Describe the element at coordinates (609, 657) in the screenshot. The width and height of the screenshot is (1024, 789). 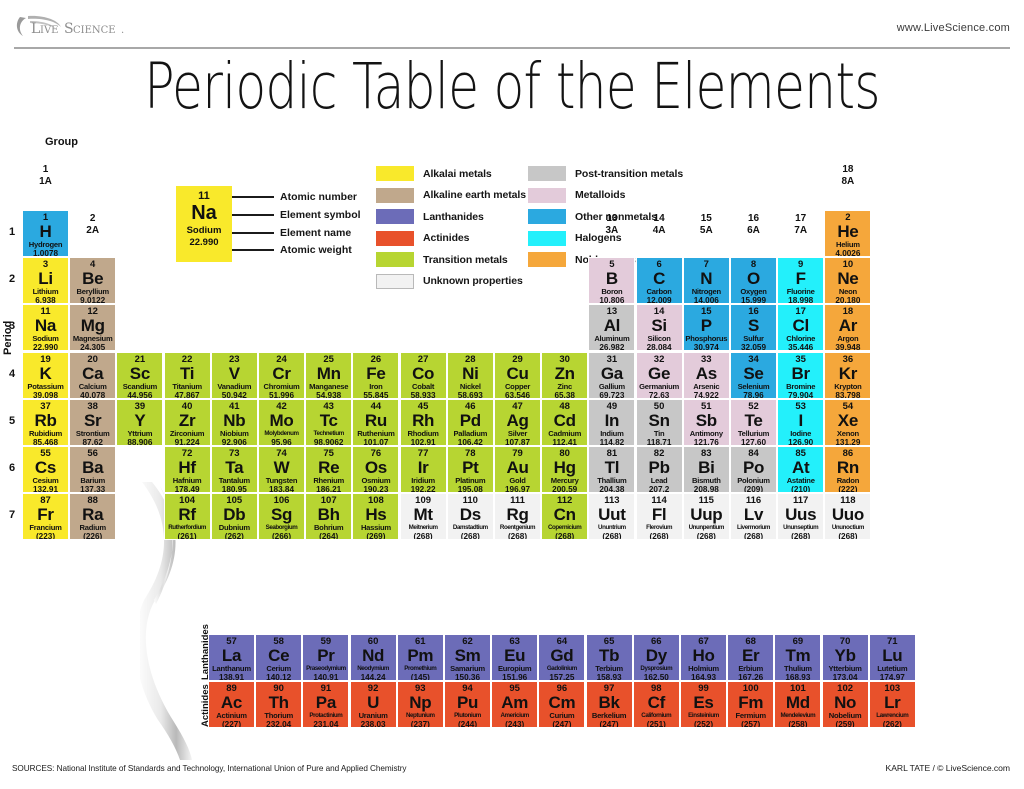
I see `element-cell-Tb: 65 Tb Terbium 158.93` at that location.